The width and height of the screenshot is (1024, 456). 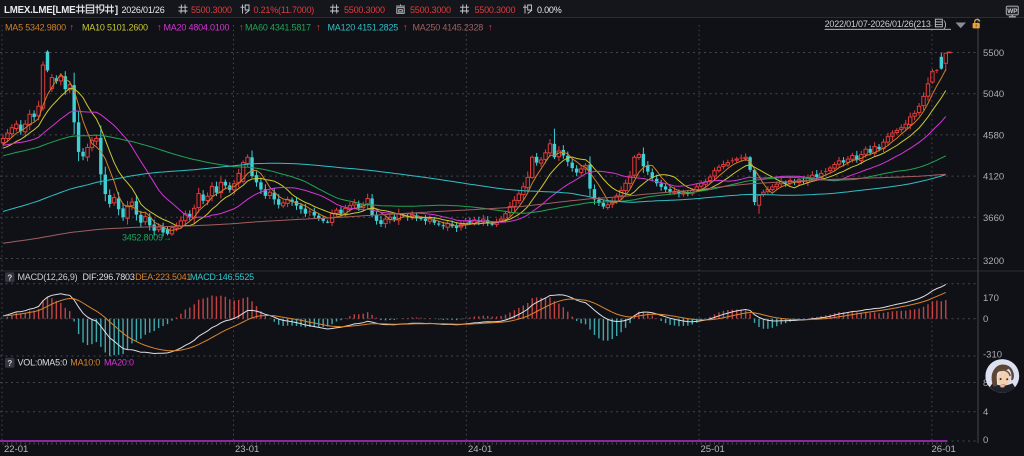 I want to click on svg-text: 8, so click(x=985, y=383).